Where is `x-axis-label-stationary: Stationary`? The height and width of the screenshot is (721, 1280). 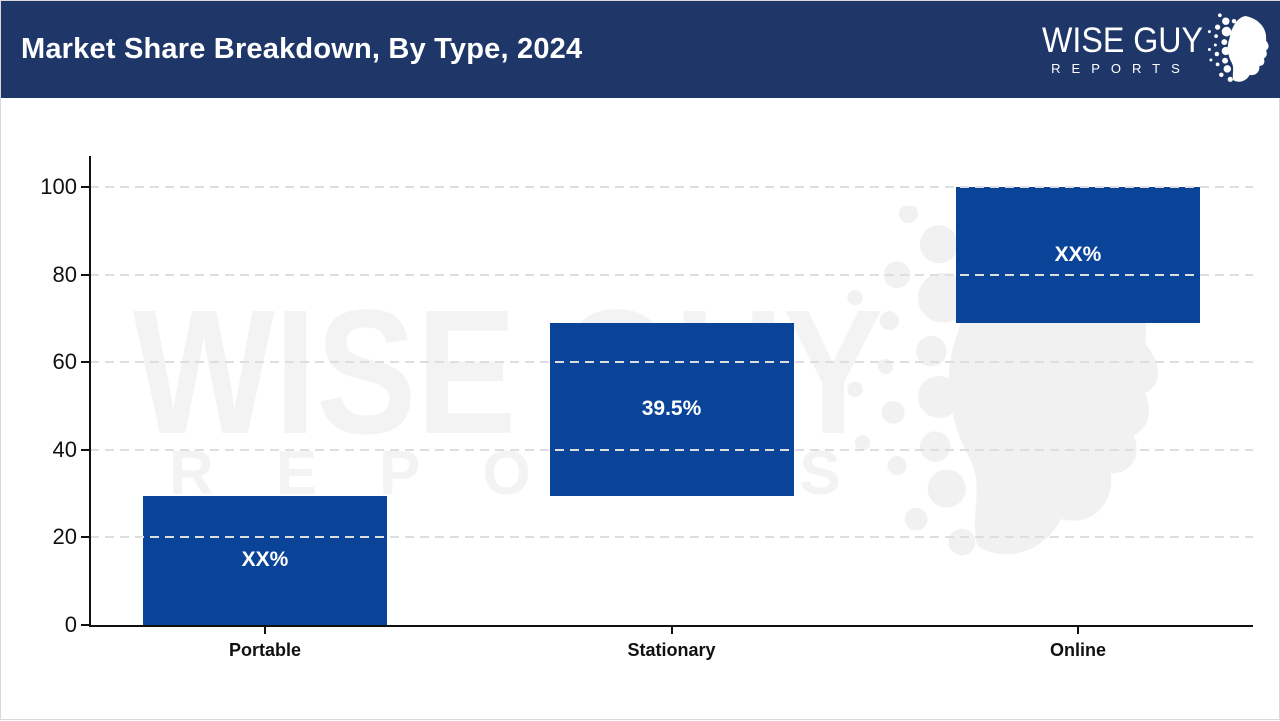
x-axis-label-stationary: Stationary is located at coordinates (671, 650).